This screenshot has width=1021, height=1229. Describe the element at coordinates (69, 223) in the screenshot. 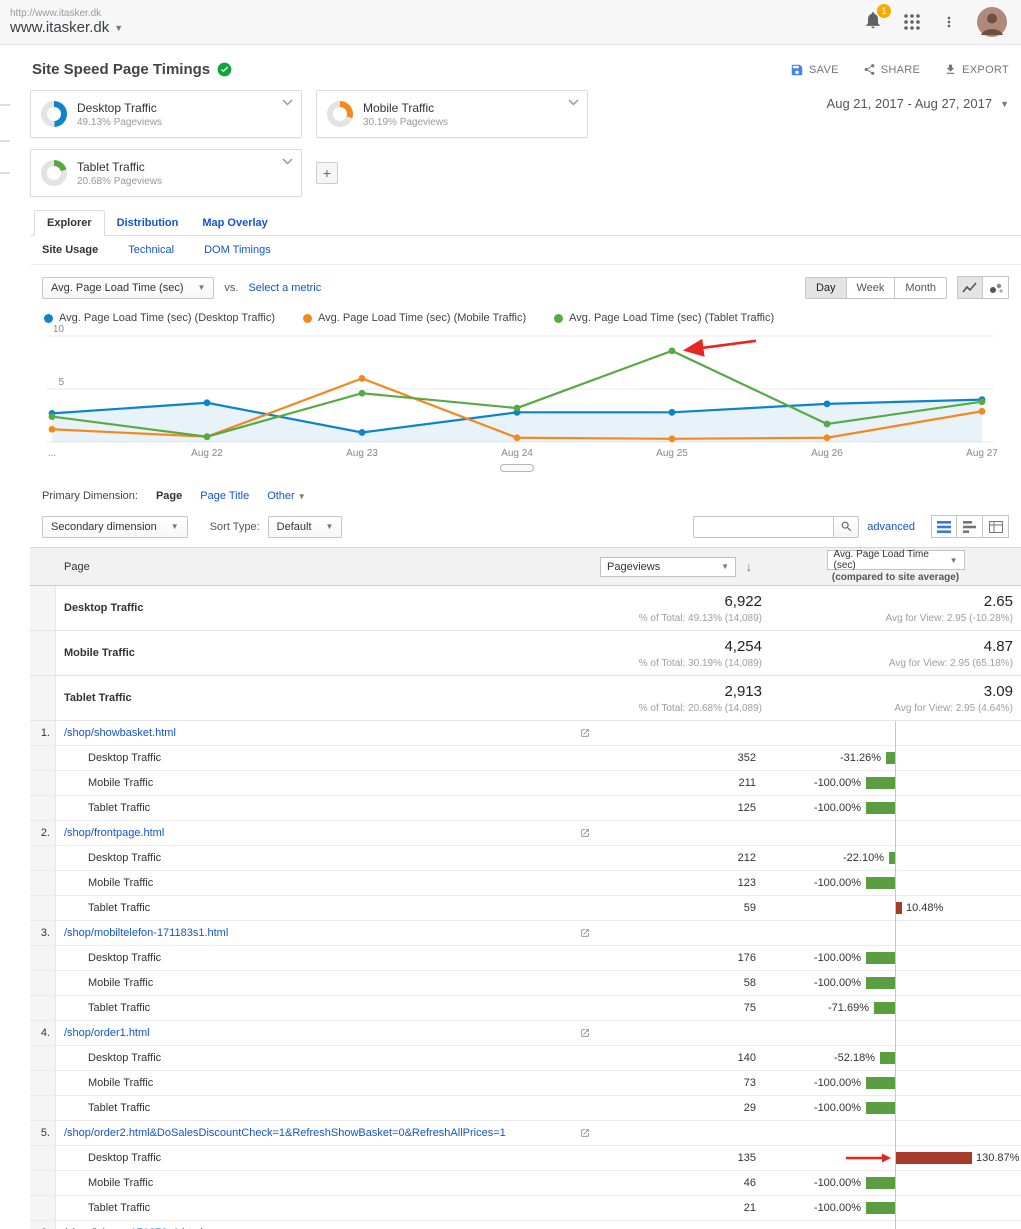

I see `tab-explorer: Explorer` at that location.